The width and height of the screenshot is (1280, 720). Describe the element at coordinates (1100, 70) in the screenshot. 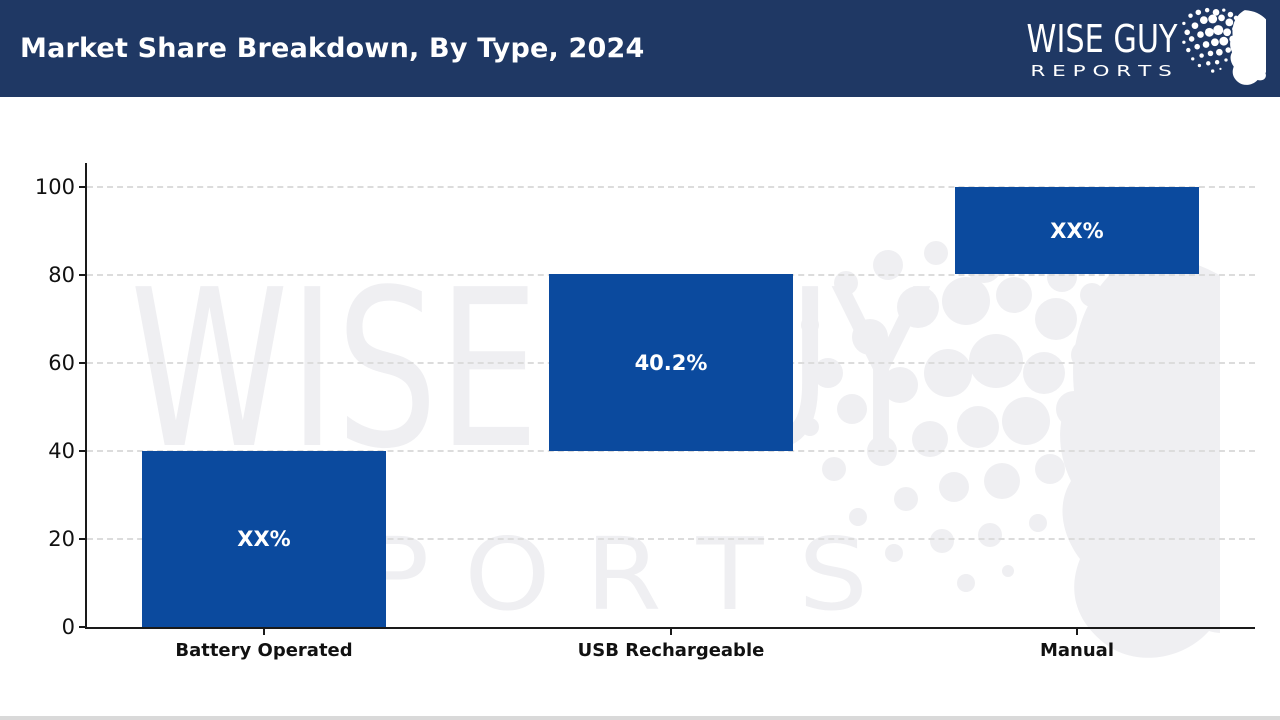

I see `logo-line2: R E P O R T S` at that location.